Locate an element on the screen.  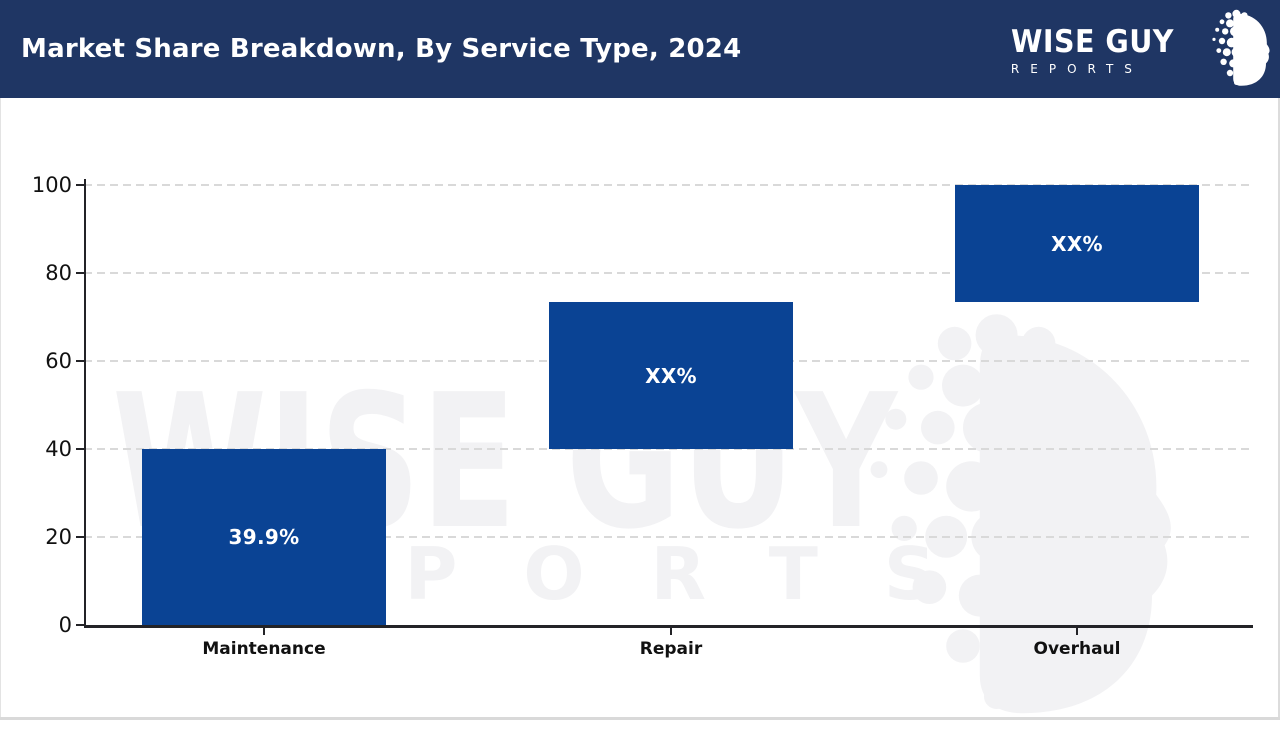
x-tick-maintenance is located at coordinates (264, 631).